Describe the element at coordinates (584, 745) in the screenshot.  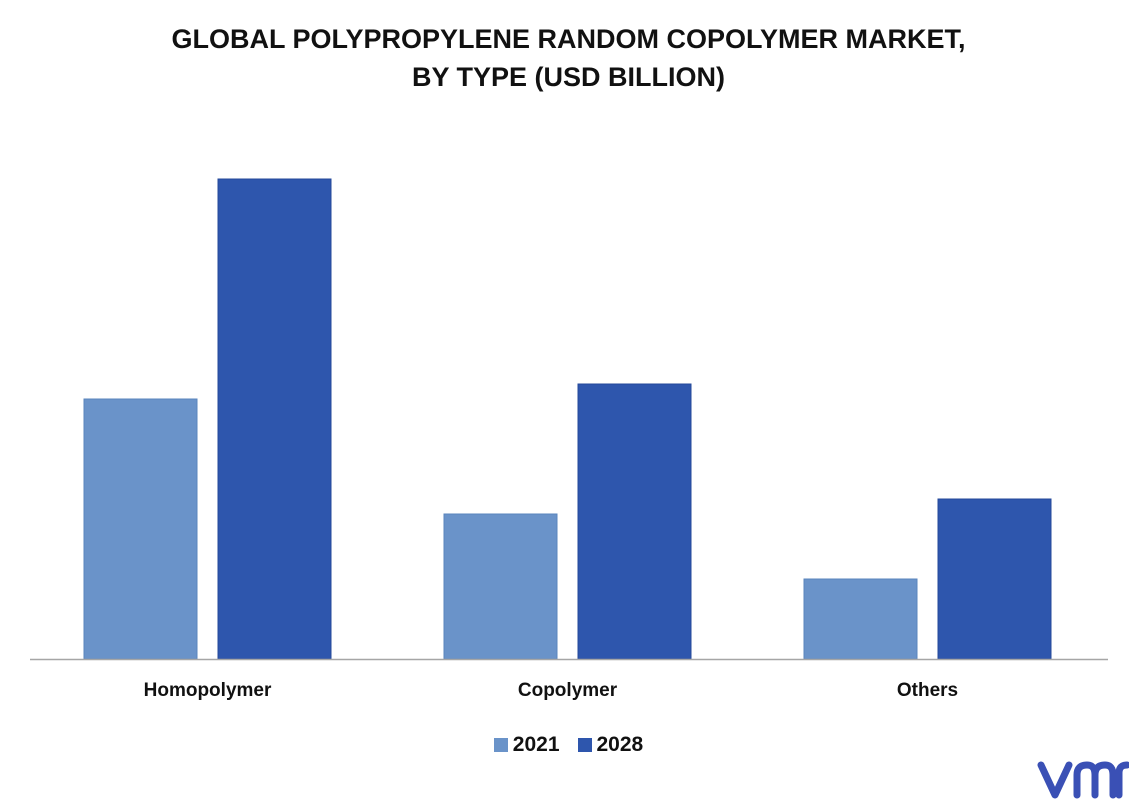
I see `legend-swatch-2028` at that location.